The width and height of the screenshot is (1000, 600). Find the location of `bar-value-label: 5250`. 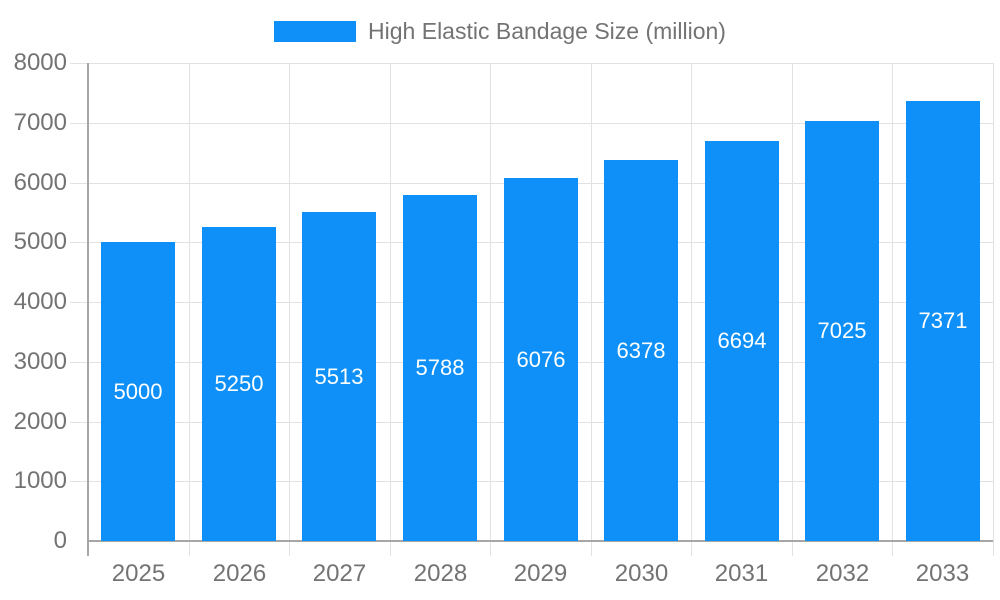

bar-value-label: 5250 is located at coordinates (239, 383).